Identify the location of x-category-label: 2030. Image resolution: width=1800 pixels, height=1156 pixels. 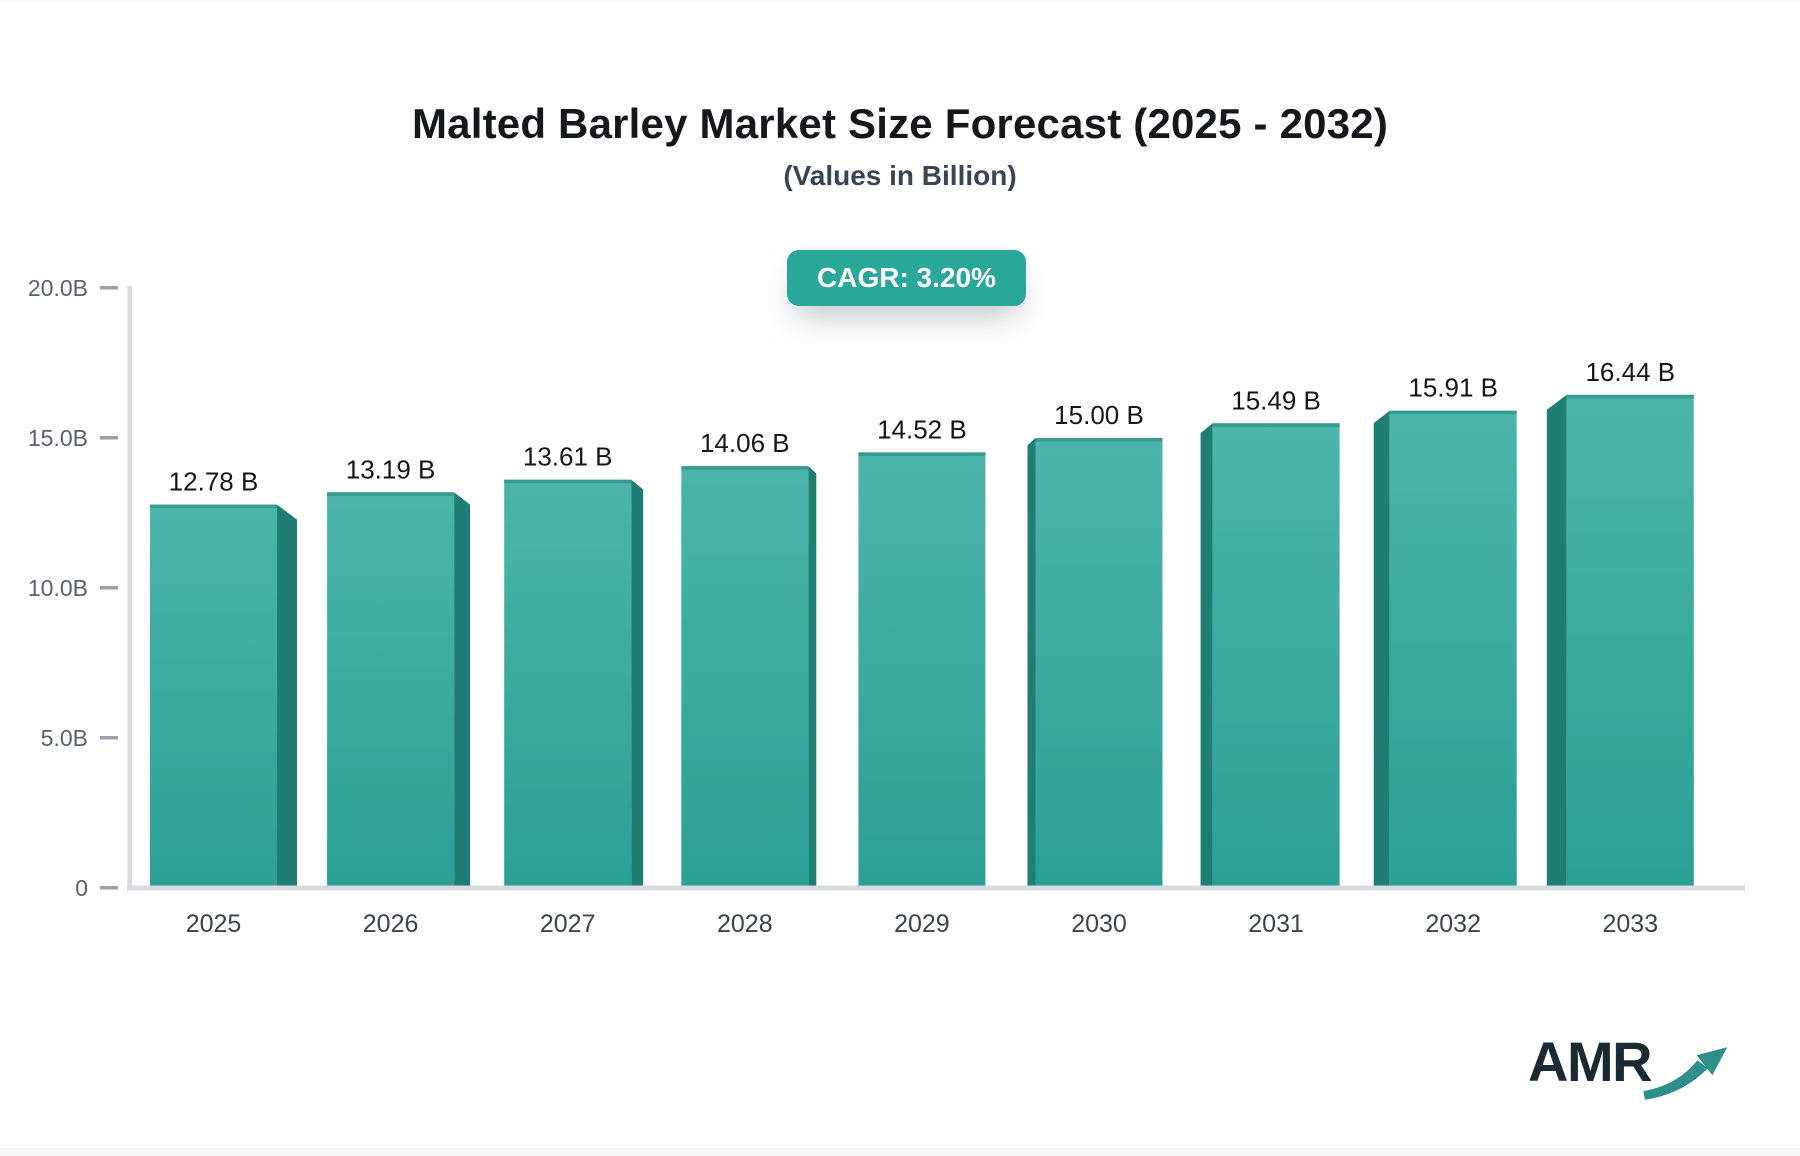
(1099, 924).